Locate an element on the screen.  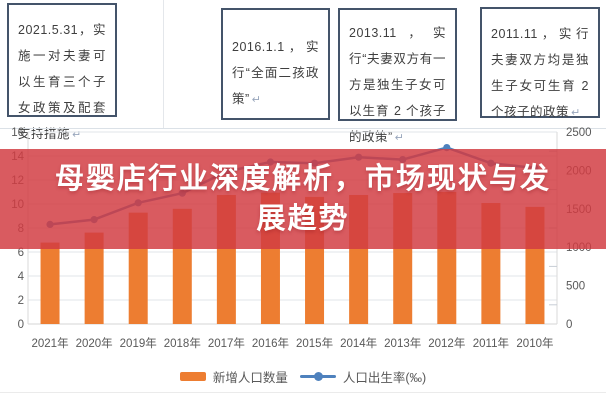
right-axis-tick: 0 is located at coordinates (569, 325).